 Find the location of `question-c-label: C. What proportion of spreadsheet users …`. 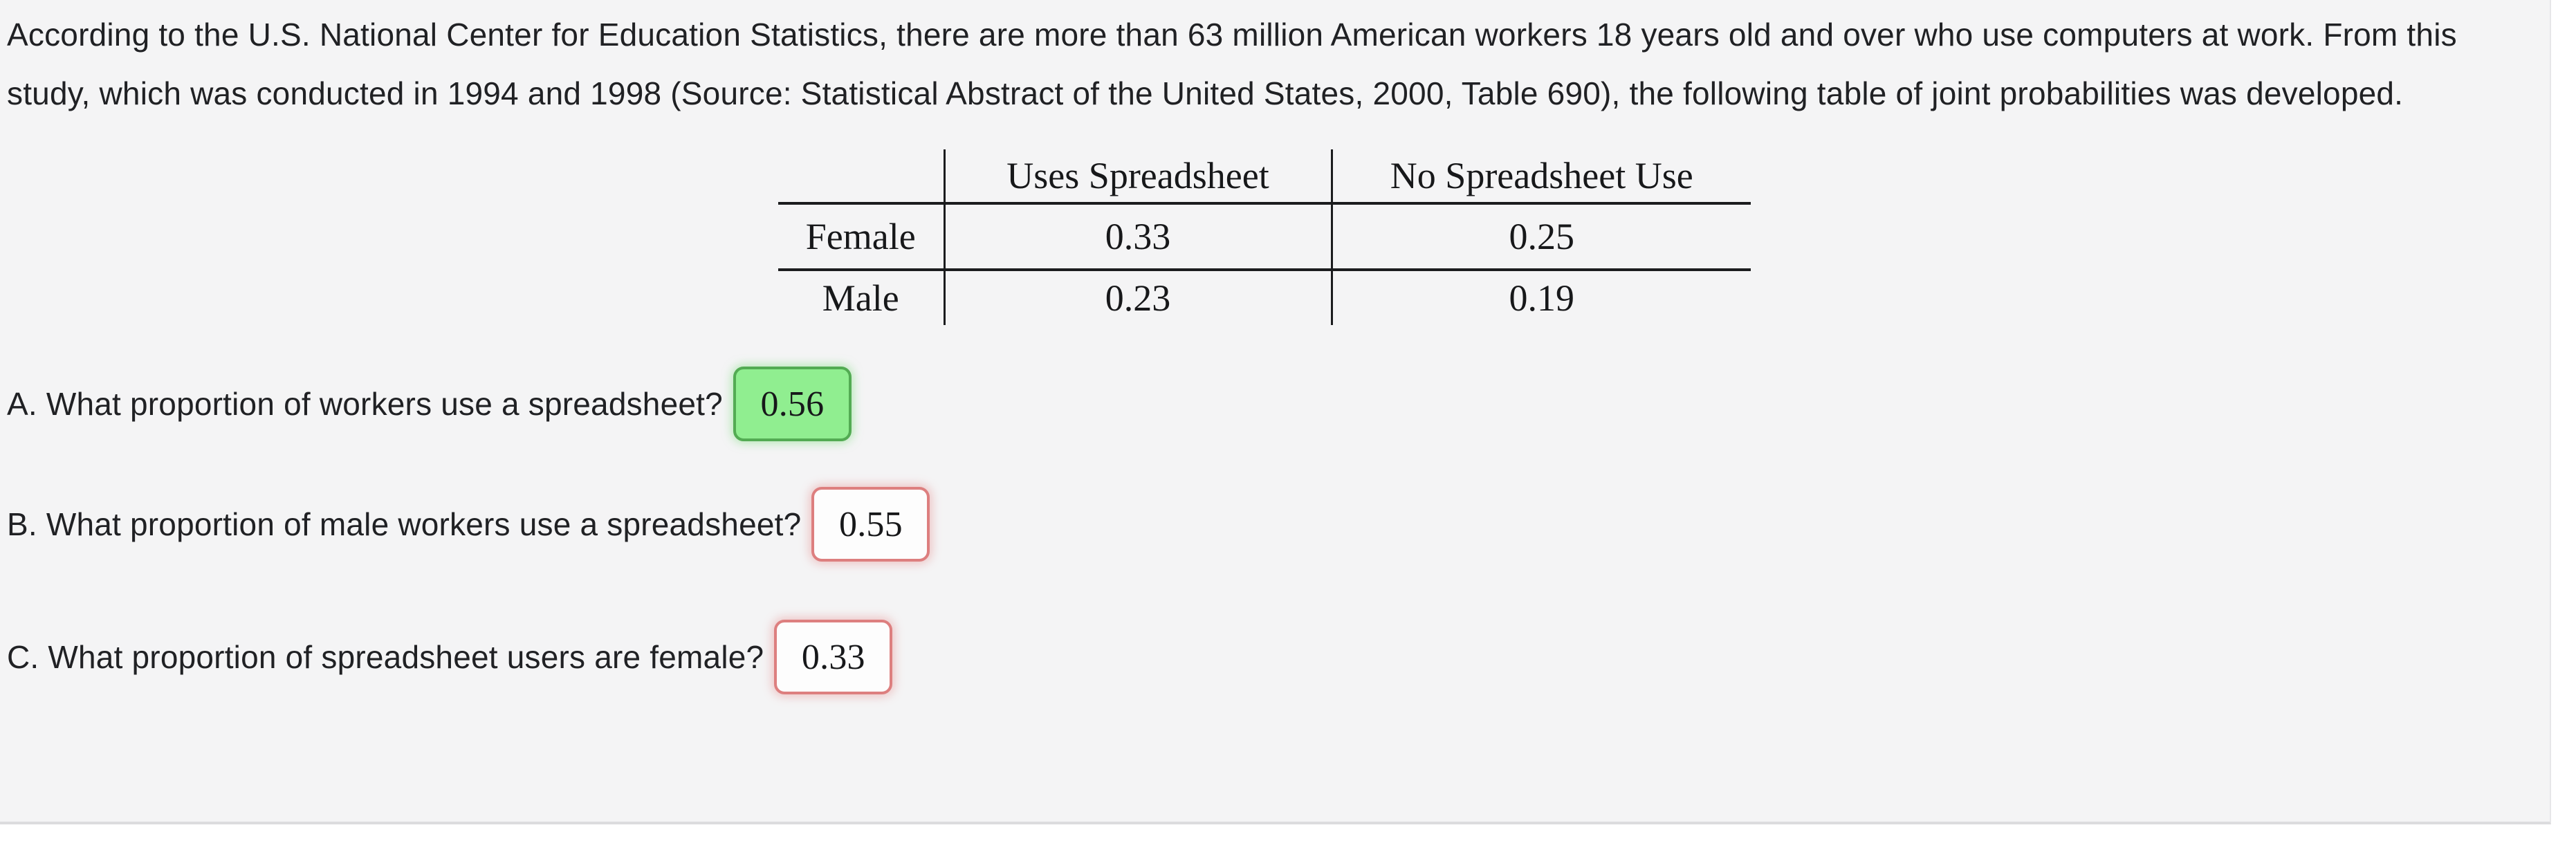

question-c-label: C. What proportion of spreadsheet users … is located at coordinates (385, 657).